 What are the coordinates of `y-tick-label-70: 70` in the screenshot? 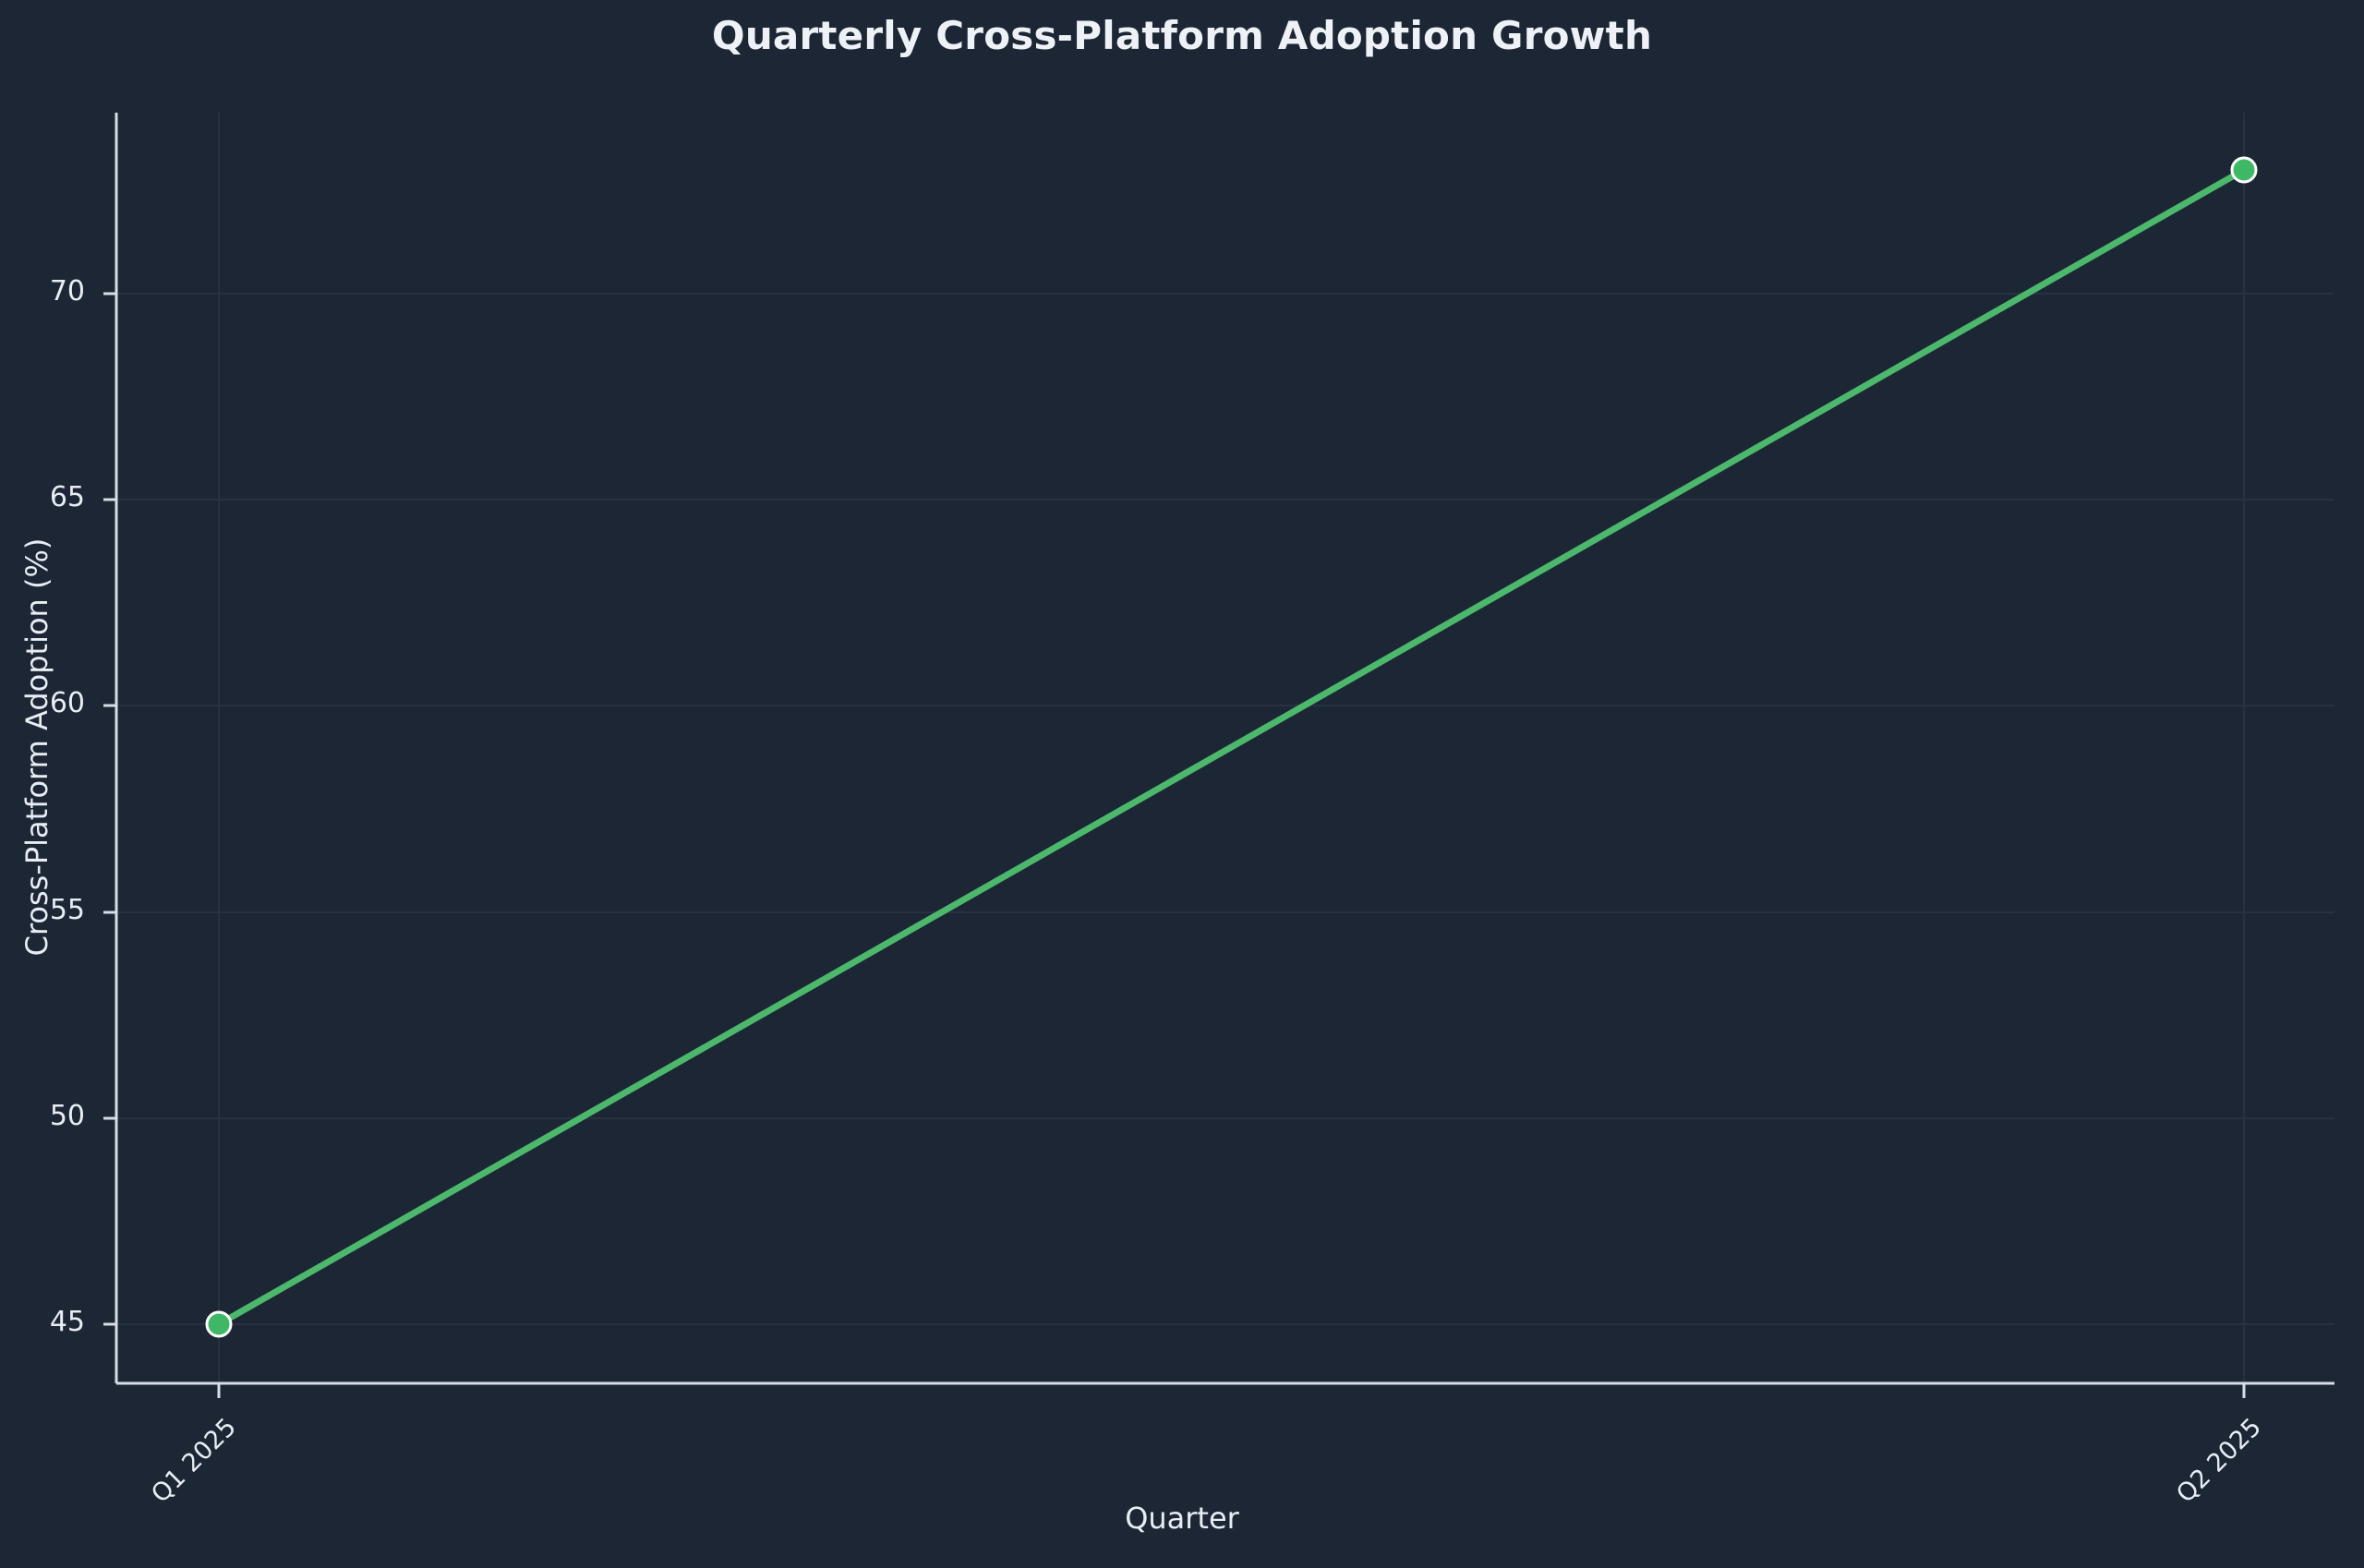 It's located at (67, 291).